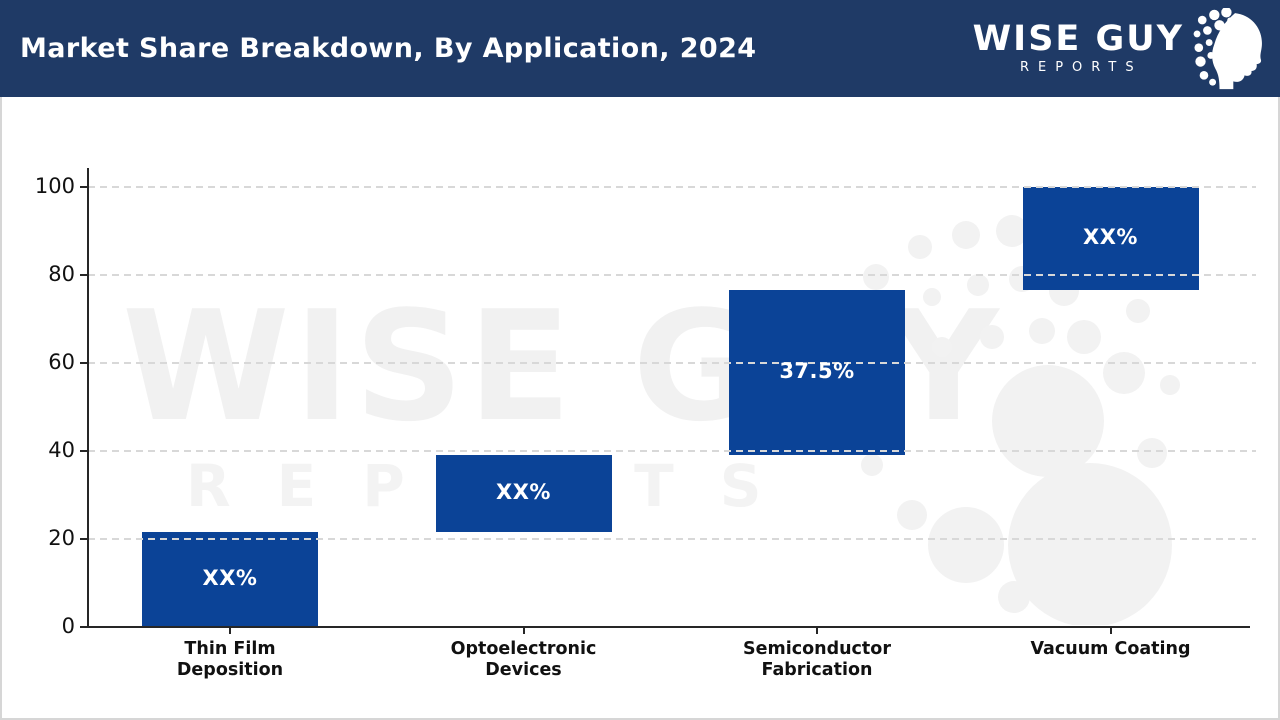  I want to click on bar-value-label-3: XX%, so click(1110, 236).